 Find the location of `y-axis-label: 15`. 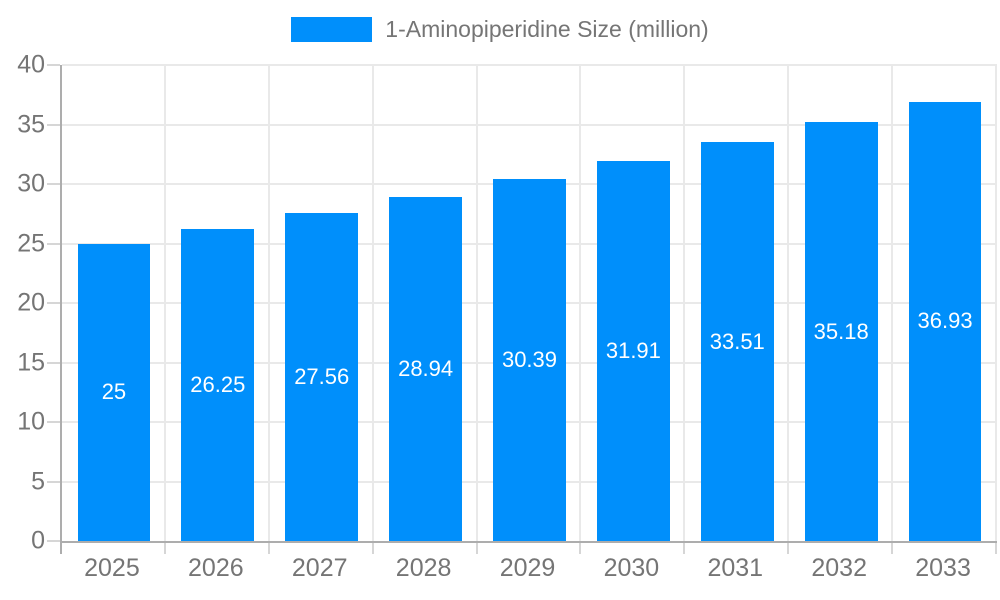

y-axis-label: 15 is located at coordinates (31, 362).